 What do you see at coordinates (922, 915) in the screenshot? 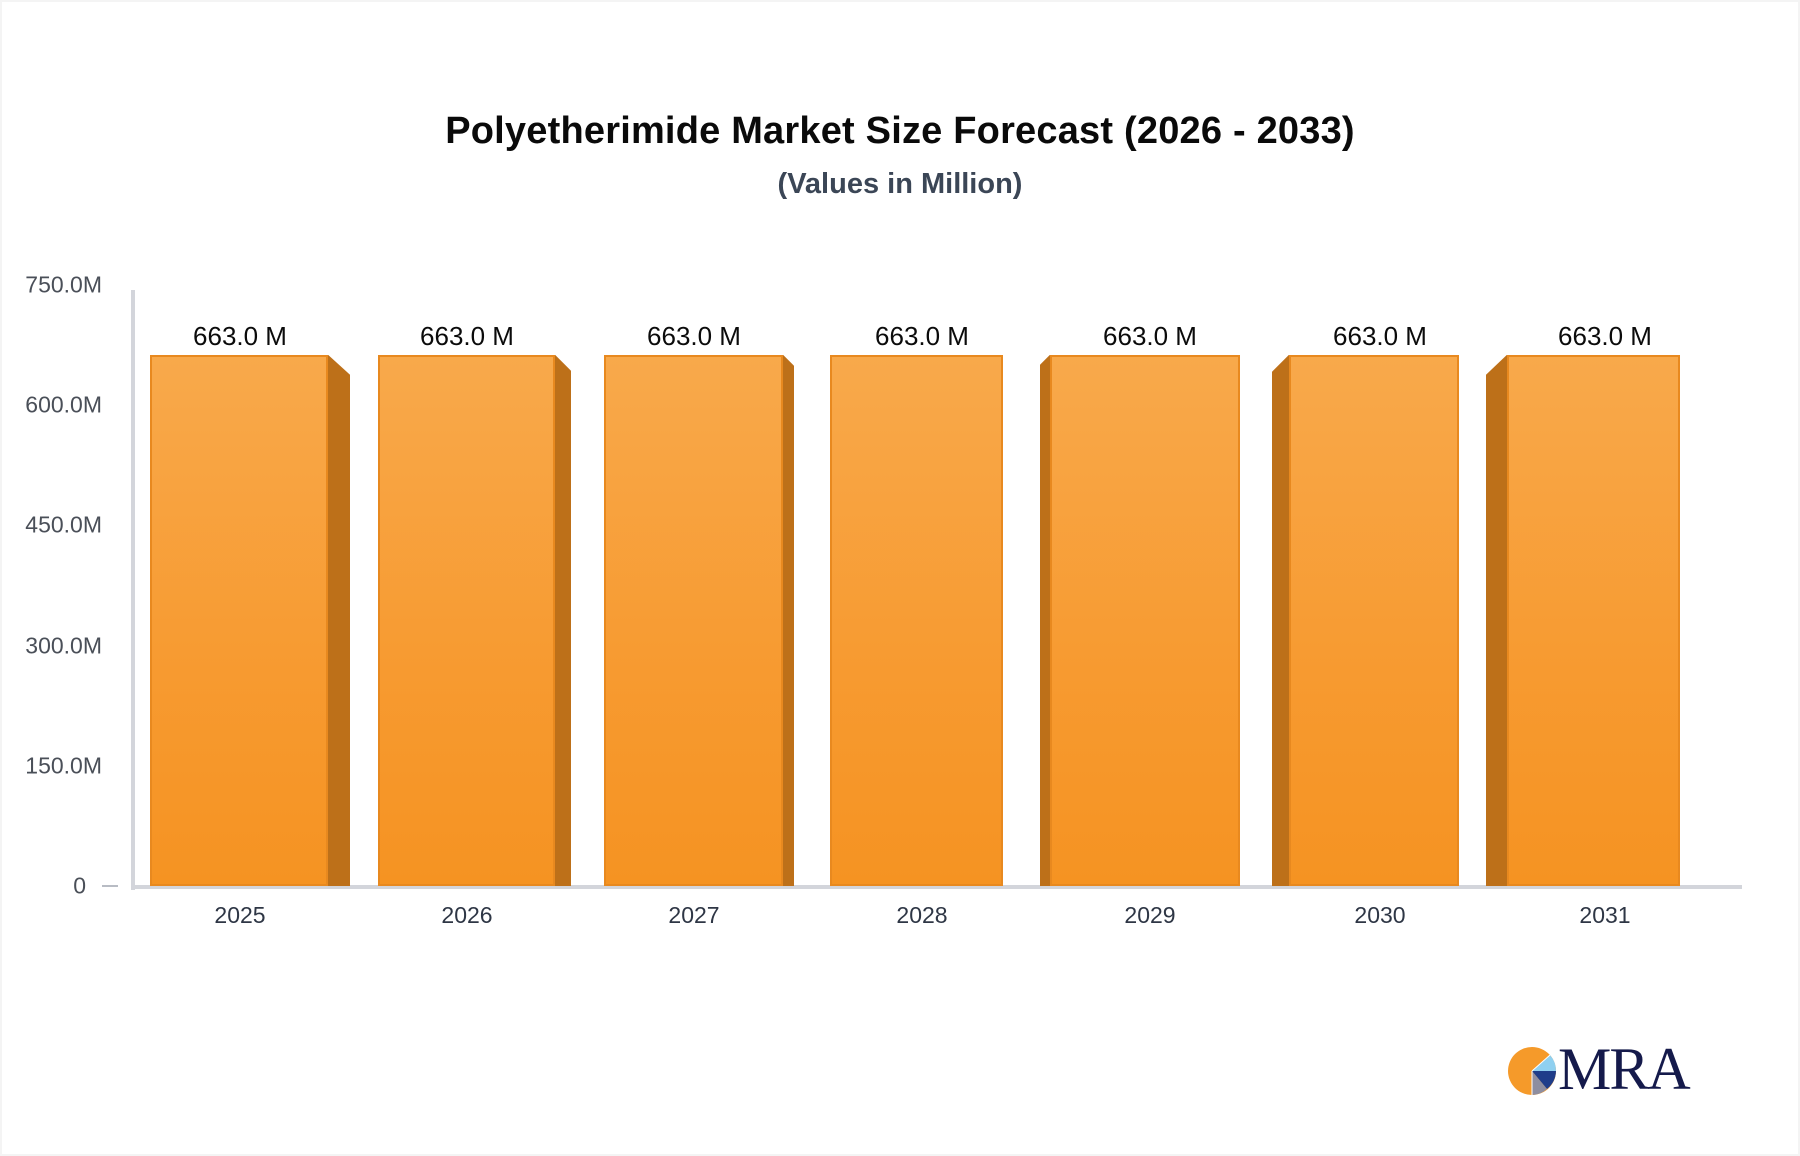
I see `x-tick-label: 2028` at bounding box center [922, 915].